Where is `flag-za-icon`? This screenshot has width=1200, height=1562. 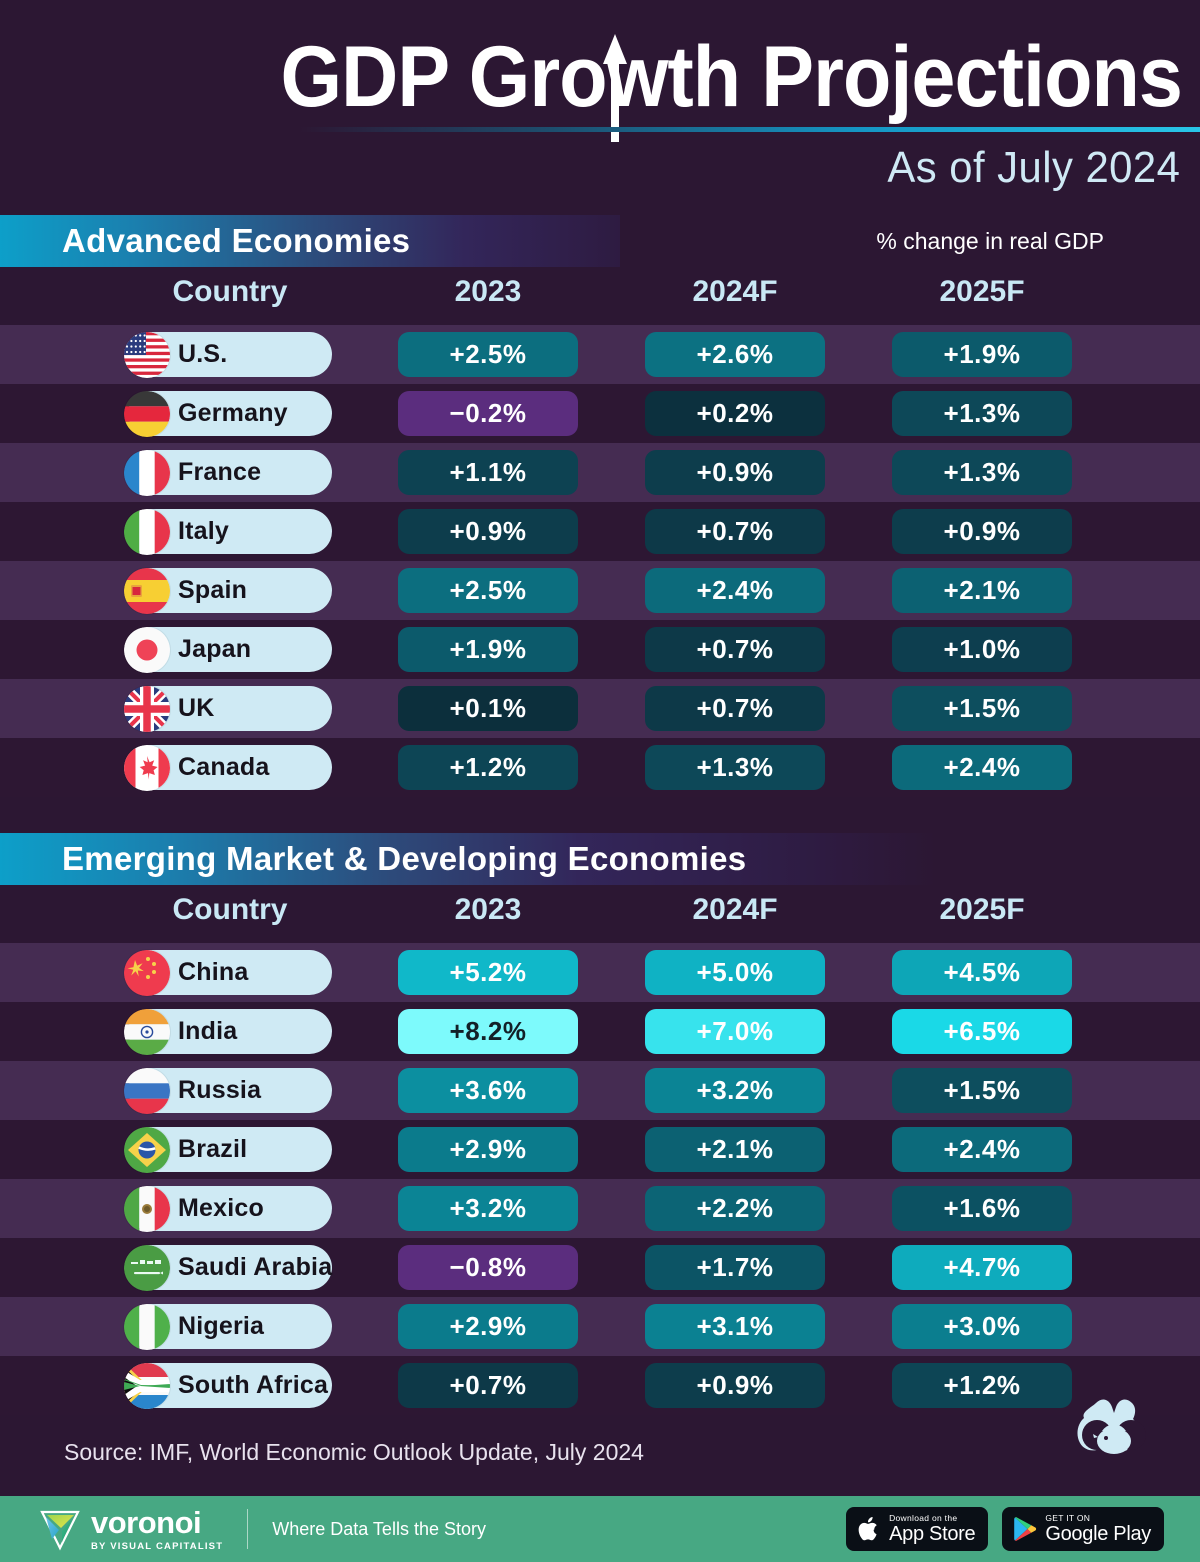 flag-za-icon is located at coordinates (147, 1385).